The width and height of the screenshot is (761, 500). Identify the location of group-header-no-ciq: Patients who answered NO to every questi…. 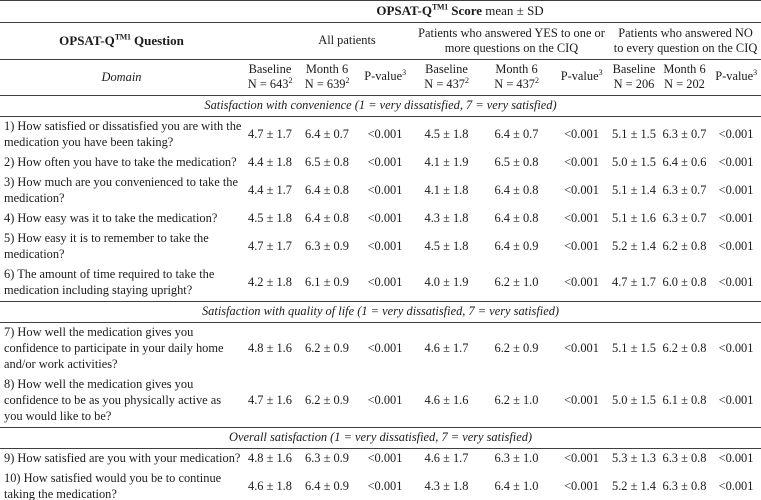
(685, 41).